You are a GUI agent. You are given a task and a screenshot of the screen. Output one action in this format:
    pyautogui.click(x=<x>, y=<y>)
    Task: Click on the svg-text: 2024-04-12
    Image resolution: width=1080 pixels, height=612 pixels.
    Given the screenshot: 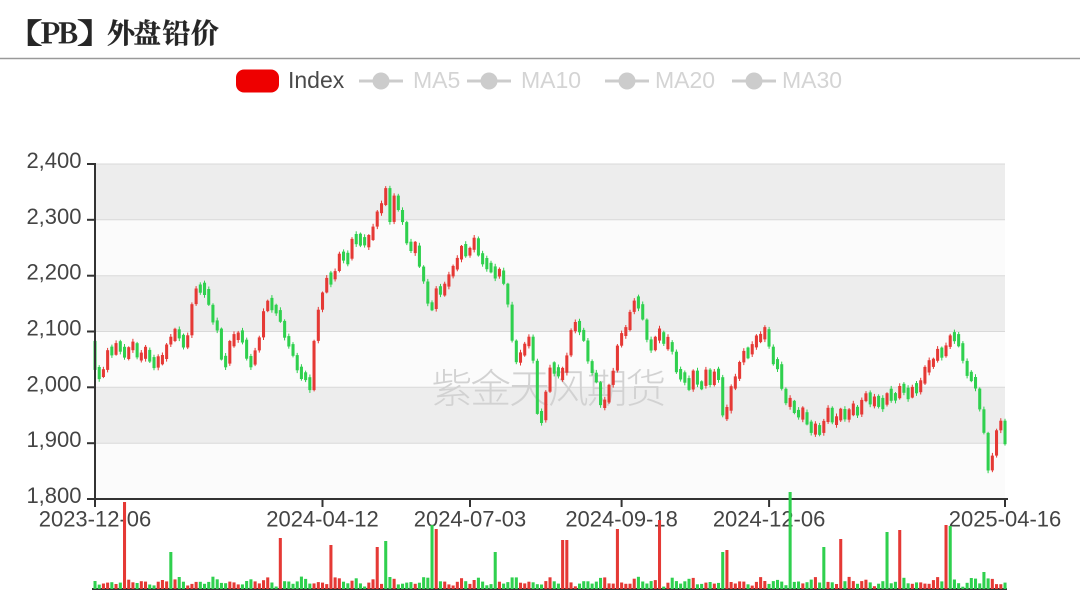 What is the action you would take?
    pyautogui.click(x=322, y=519)
    